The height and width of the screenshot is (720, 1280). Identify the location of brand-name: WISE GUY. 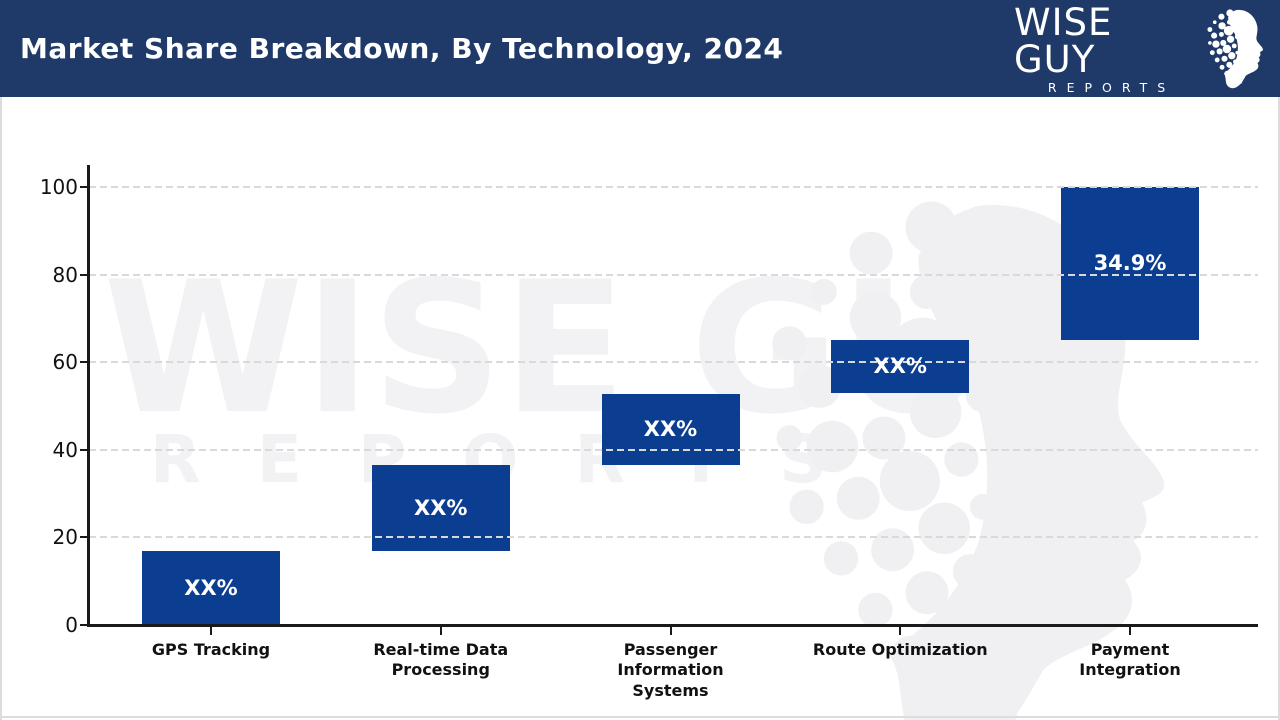
(1063, 40).